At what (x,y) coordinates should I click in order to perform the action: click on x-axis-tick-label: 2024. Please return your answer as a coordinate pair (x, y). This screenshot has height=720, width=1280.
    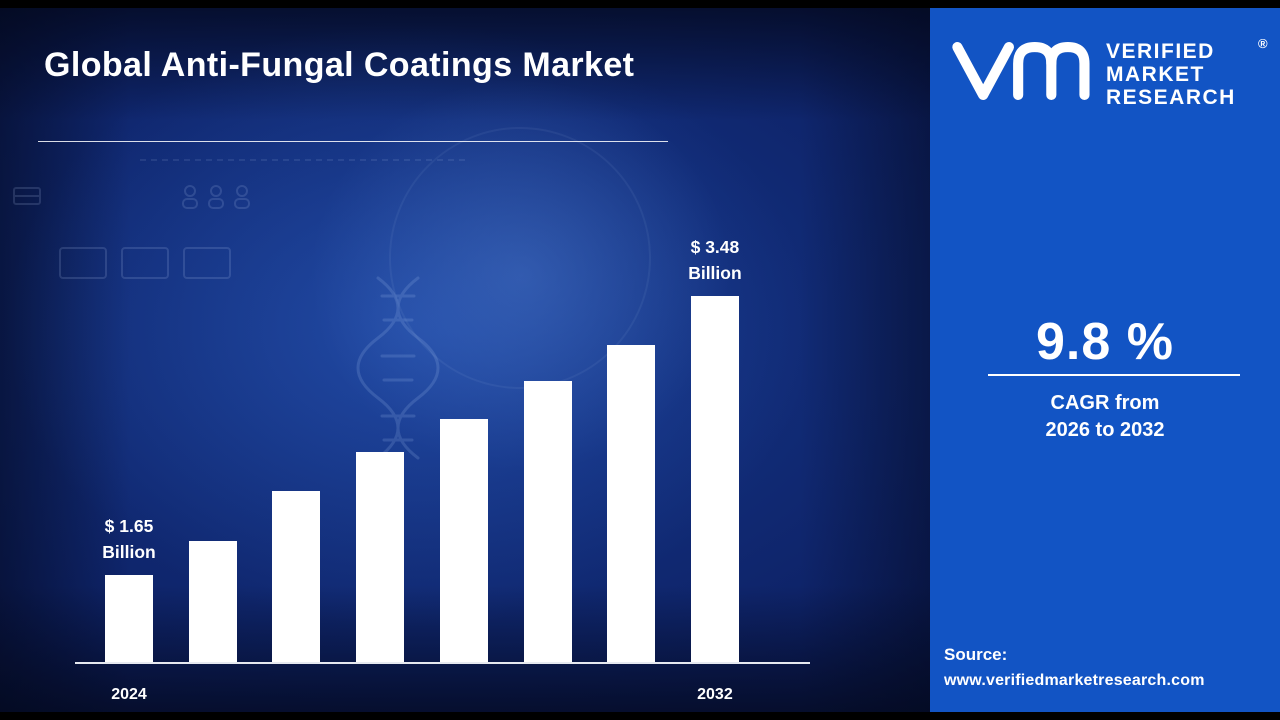
    Looking at the image, I should click on (129, 694).